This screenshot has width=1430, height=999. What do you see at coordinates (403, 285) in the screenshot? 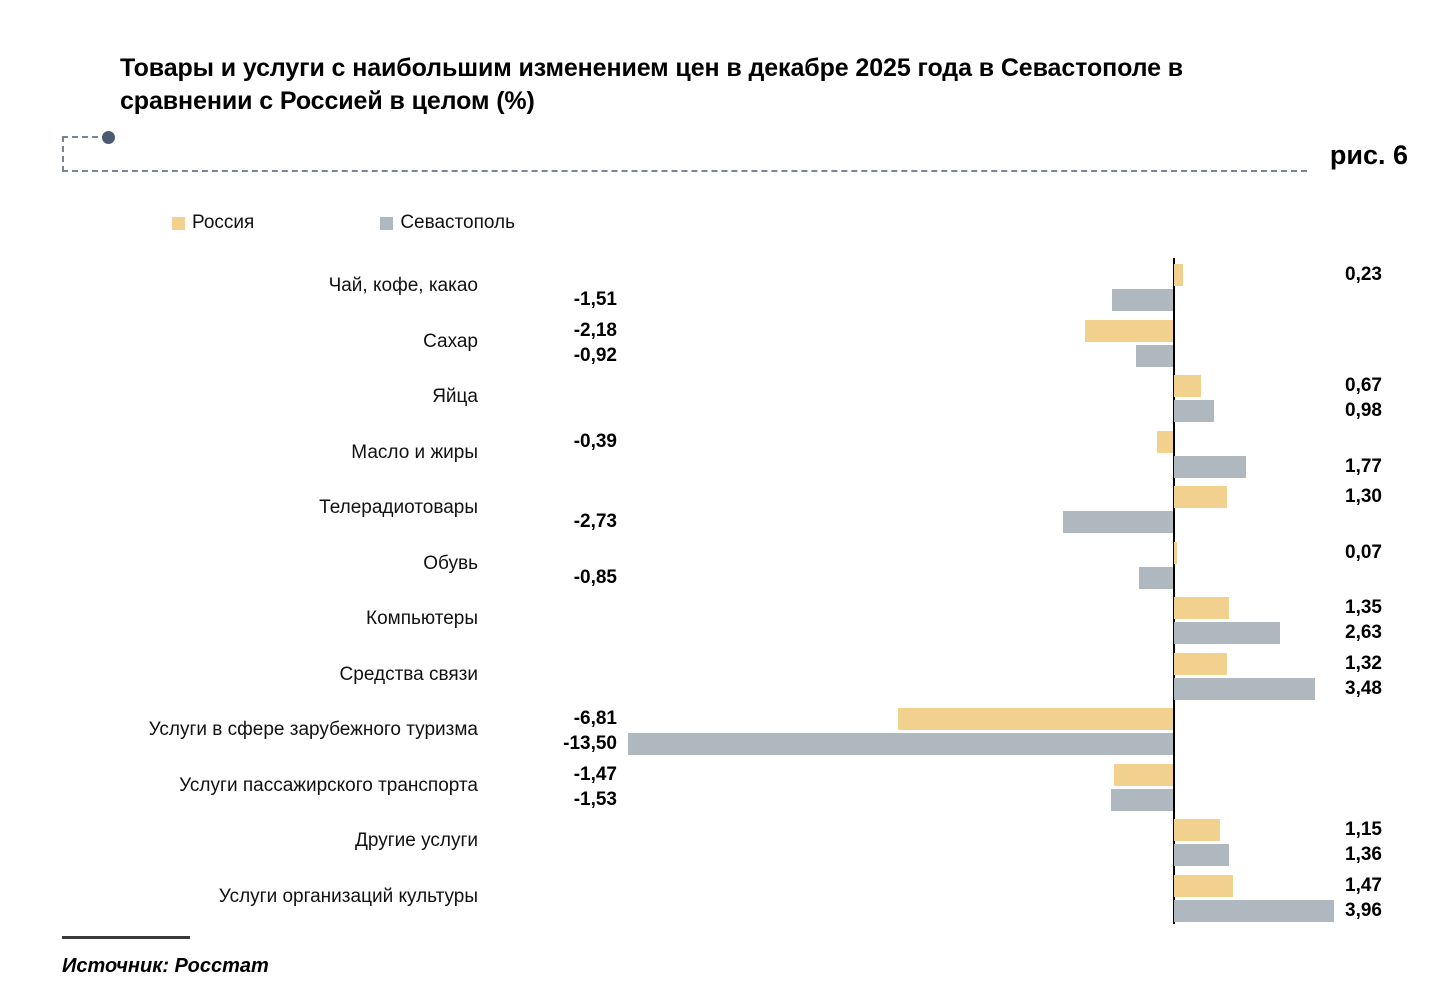
I see `category-label: Чай, кофе, какао` at bounding box center [403, 285].